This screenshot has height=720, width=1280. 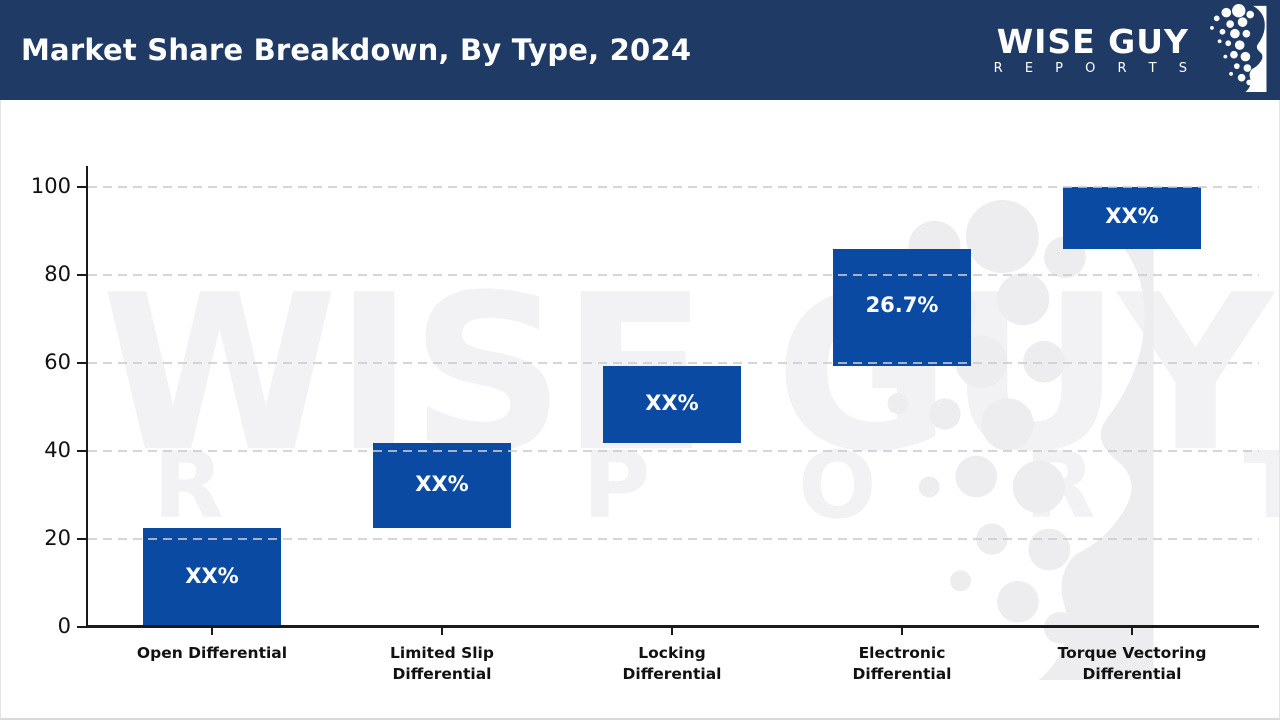 What do you see at coordinates (356, 50) in the screenshot?
I see `page-title: Market Share Breakdown, By Type, 2024` at bounding box center [356, 50].